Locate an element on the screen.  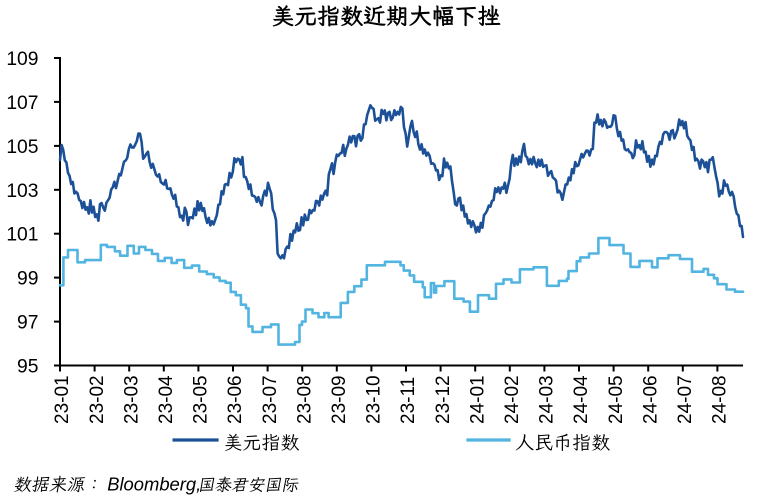
svg-text: 23-12 is located at coordinates (443, 399).